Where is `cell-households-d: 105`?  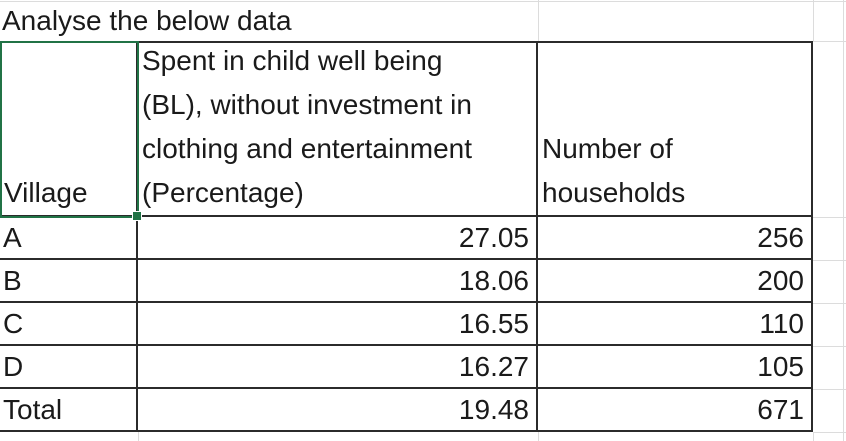
cell-households-d: 105 is located at coordinates (675, 367).